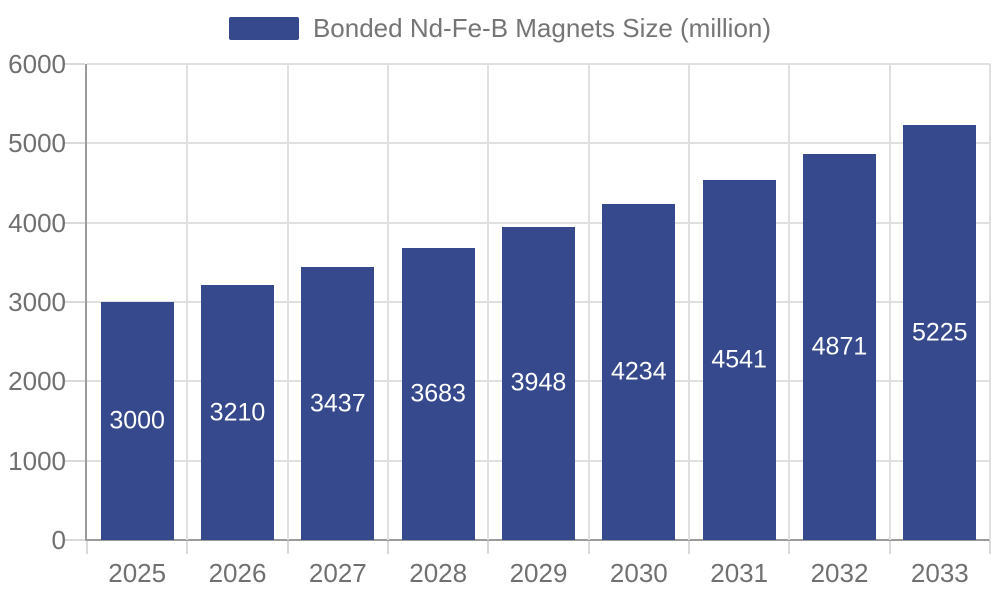 The image size is (1000, 600). What do you see at coordinates (86, 302) in the screenshot?
I see `y-axis-line` at bounding box center [86, 302].